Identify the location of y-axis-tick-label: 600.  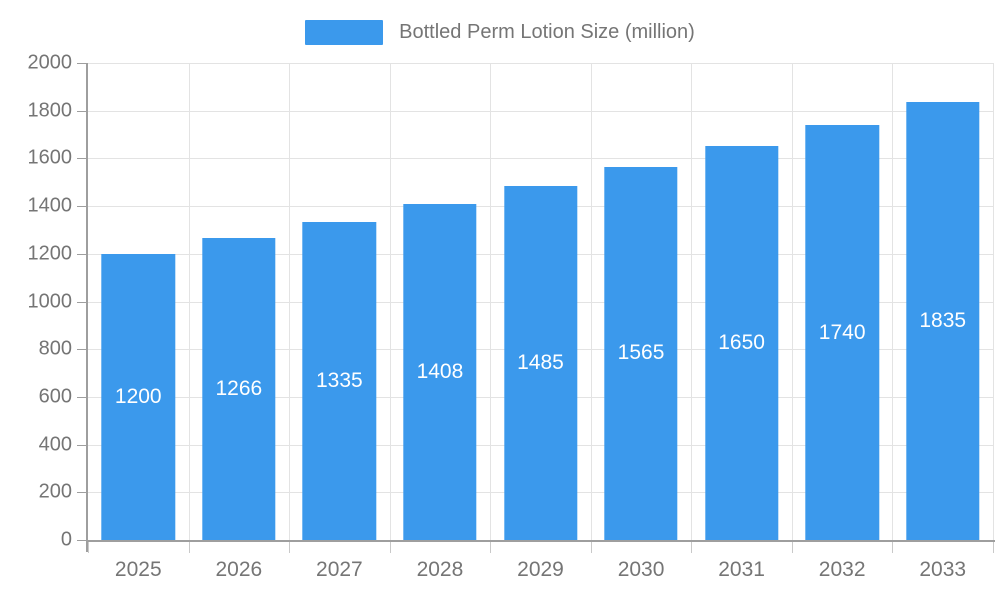
(55, 396).